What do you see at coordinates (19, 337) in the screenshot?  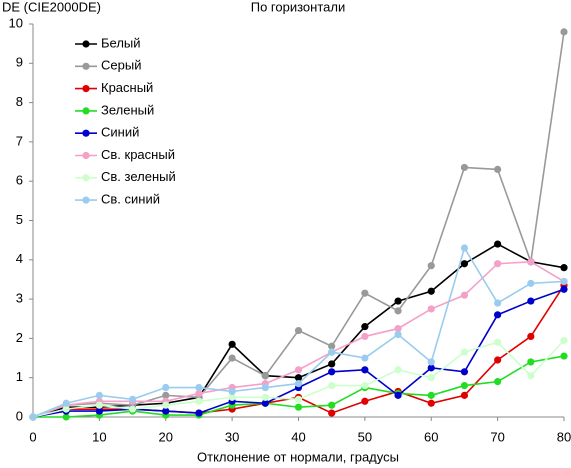 I see `y-tick-label: 2` at bounding box center [19, 337].